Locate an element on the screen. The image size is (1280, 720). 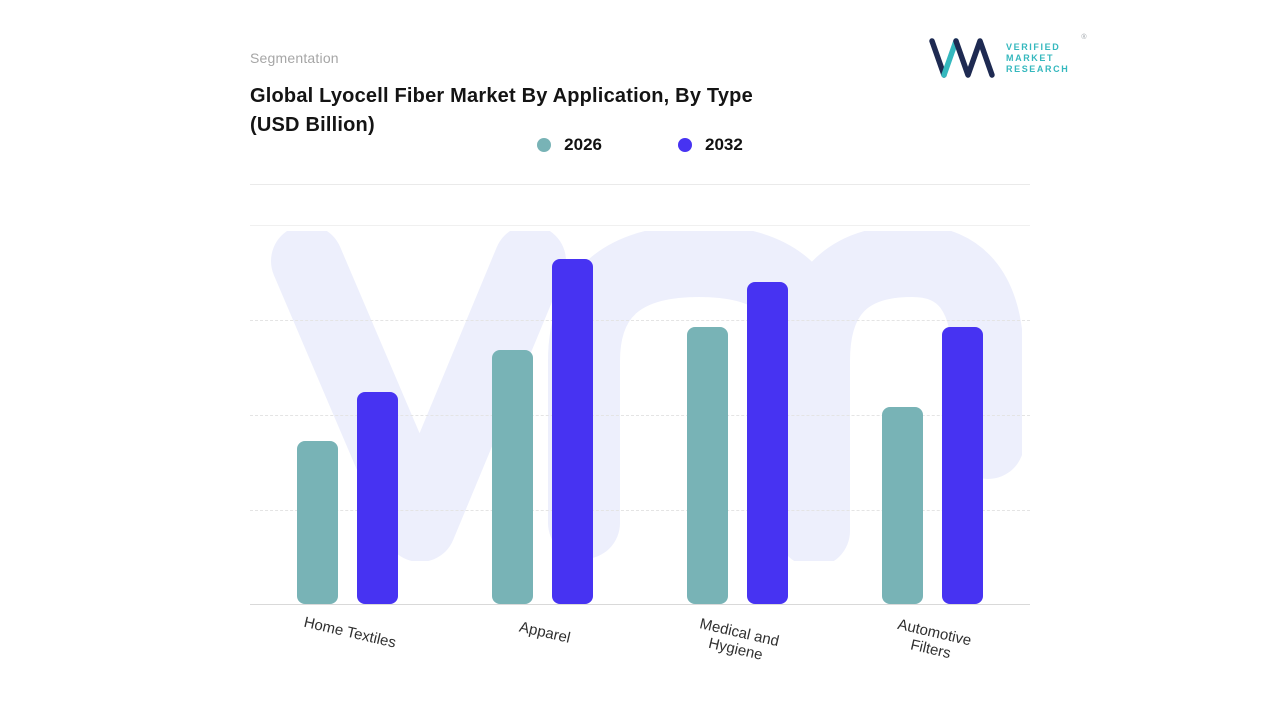
logo-line-market: MARKET is located at coordinates (1030, 57).